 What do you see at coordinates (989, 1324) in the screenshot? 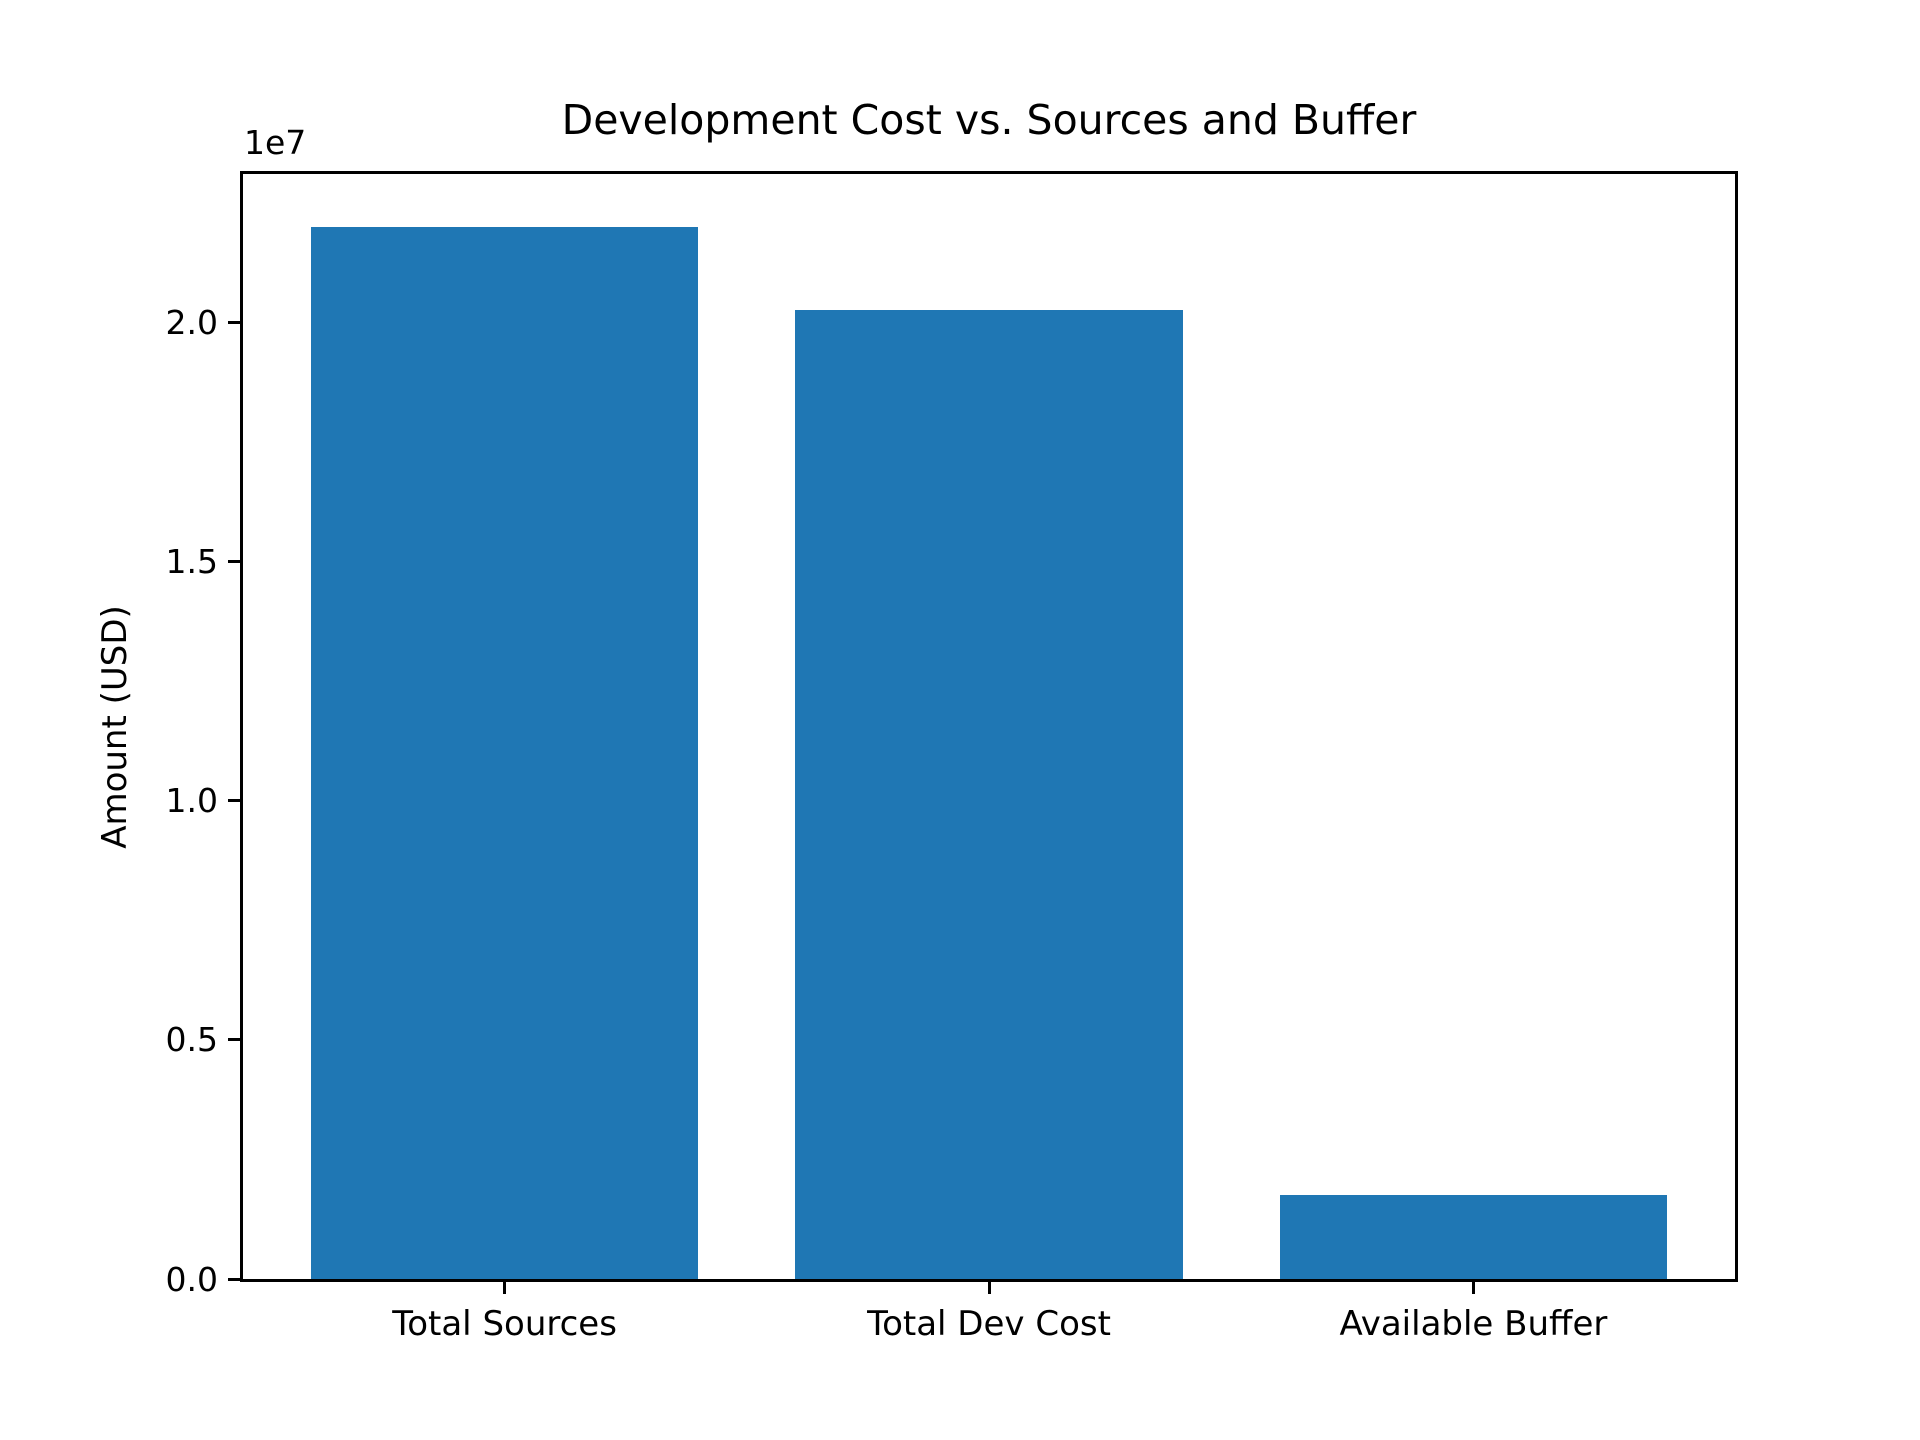
I see `x-tick-label: Total Dev Cost` at bounding box center [989, 1324].